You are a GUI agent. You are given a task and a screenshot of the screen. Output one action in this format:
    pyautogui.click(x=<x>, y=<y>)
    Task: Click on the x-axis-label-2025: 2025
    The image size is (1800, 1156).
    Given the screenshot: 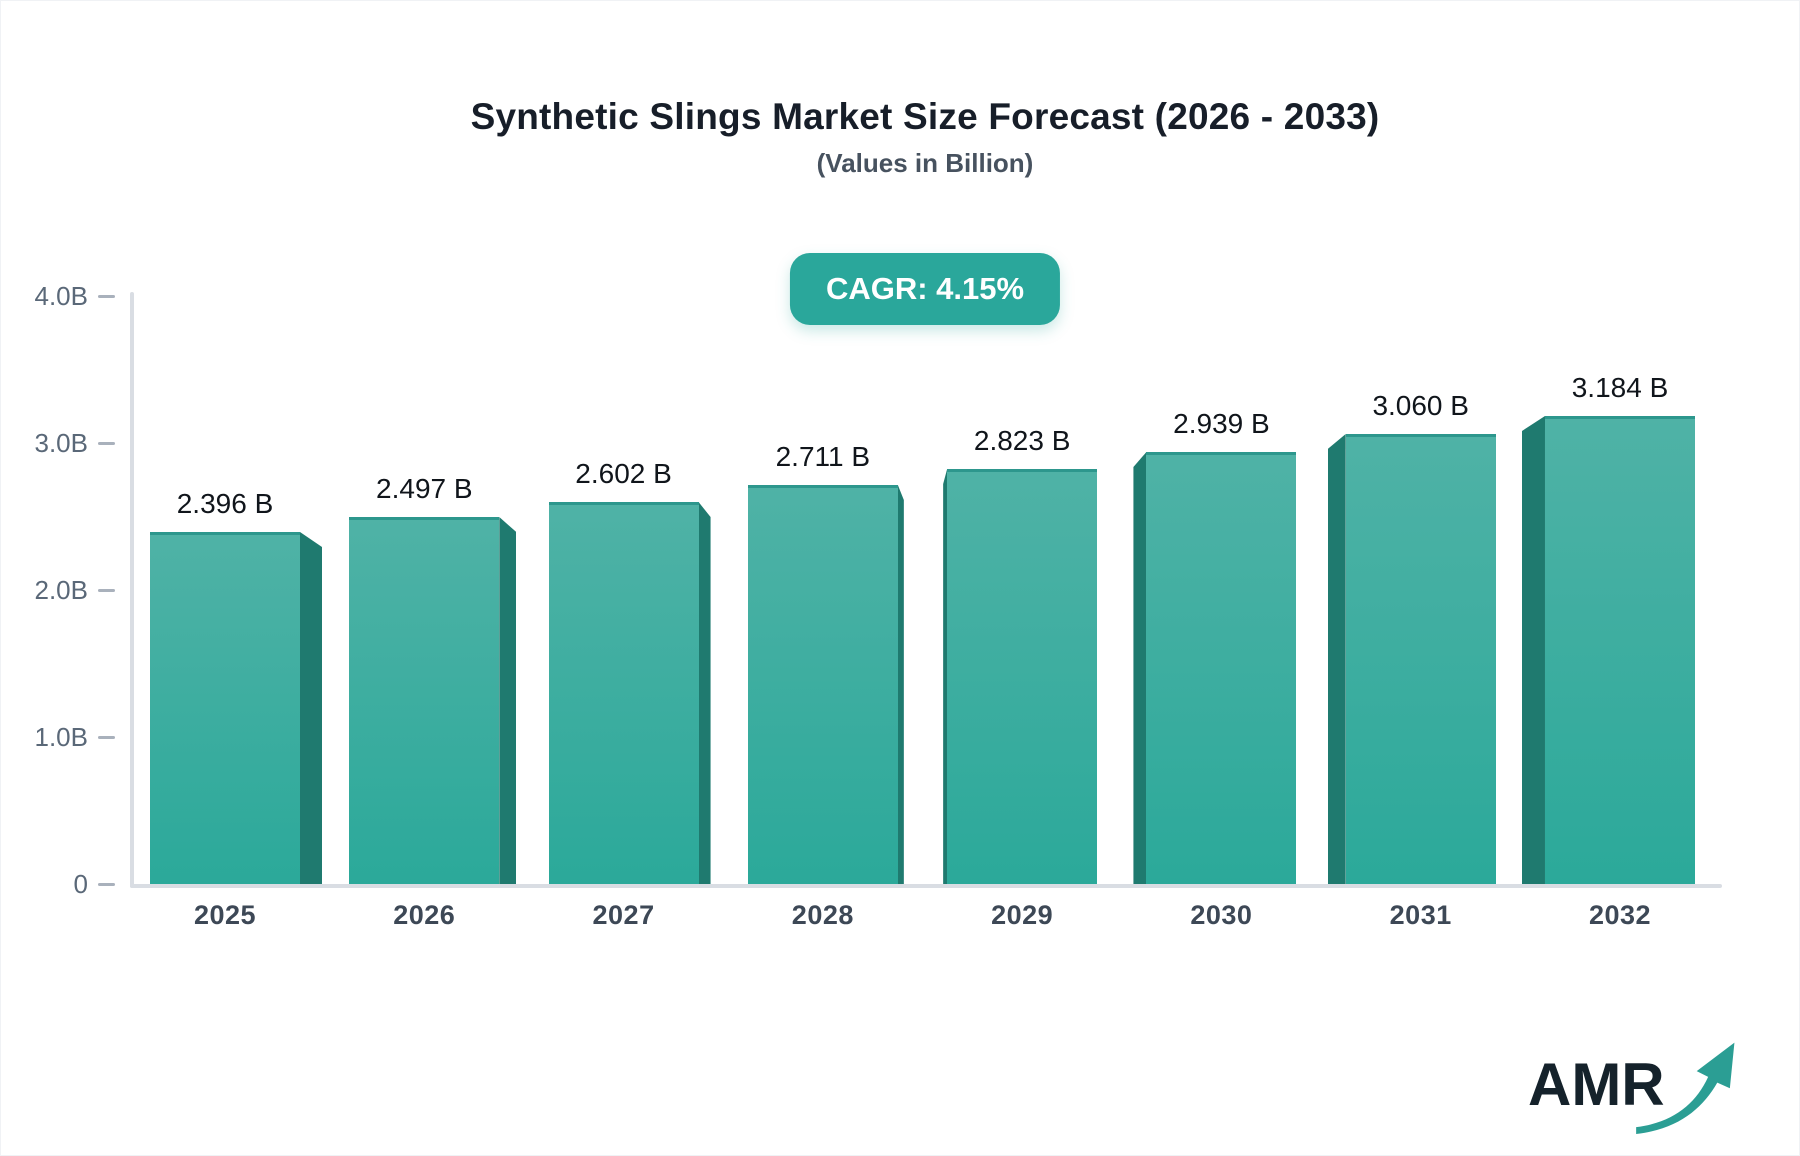 What is the action you would take?
    pyautogui.click(x=225, y=915)
    